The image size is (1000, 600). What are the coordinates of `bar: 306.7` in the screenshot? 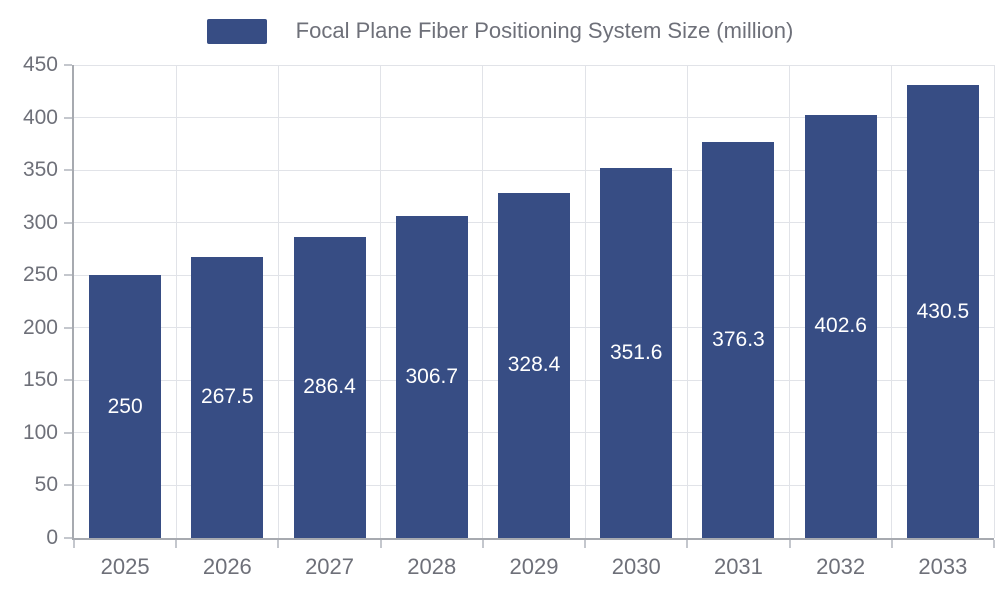 It's located at (431, 376).